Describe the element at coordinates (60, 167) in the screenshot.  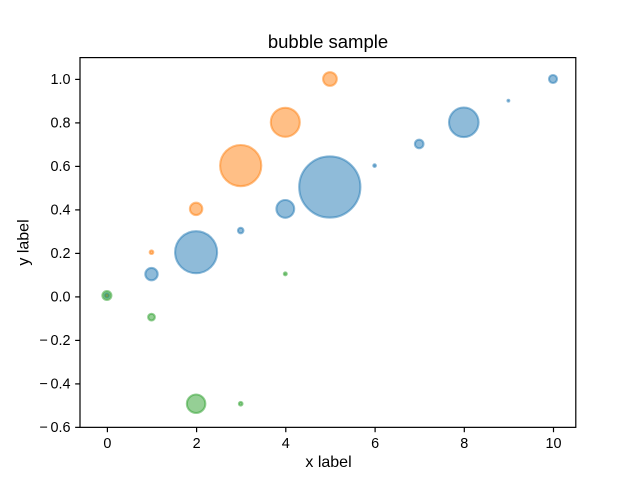
I see `svg-text: 0.6` at that location.